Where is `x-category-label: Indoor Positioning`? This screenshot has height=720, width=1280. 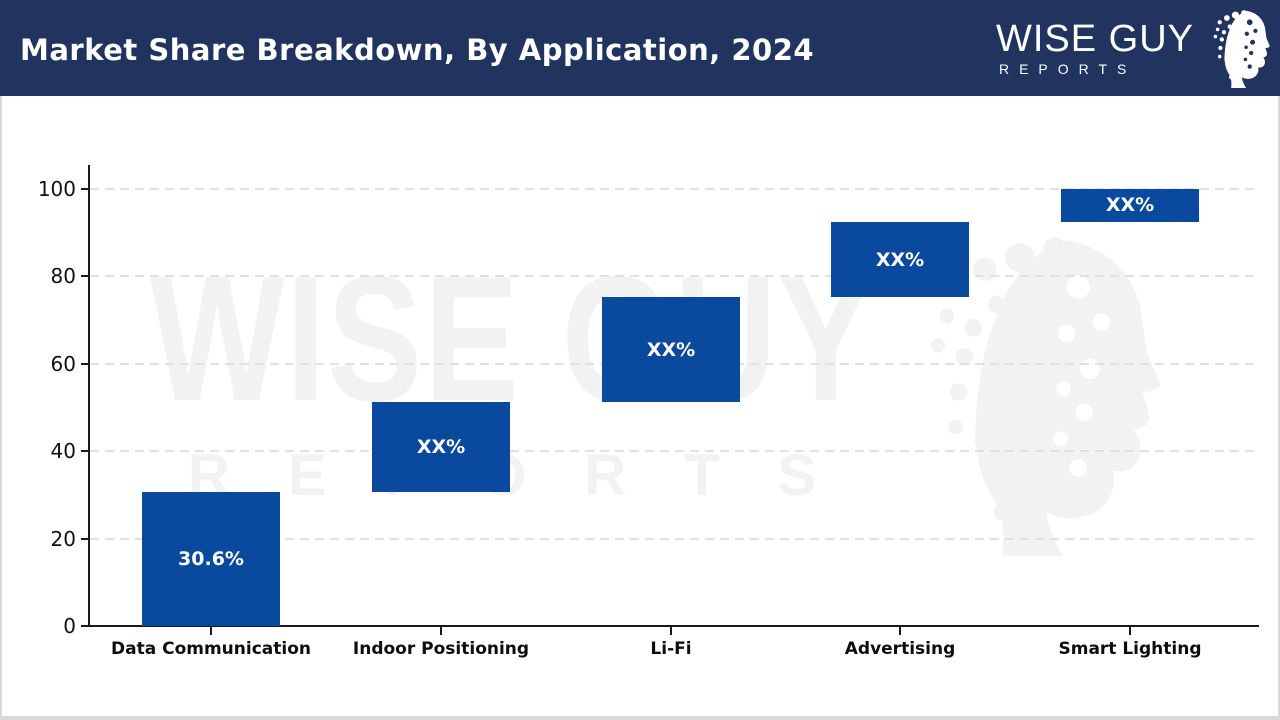
x-category-label: Indoor Positioning is located at coordinates (441, 649).